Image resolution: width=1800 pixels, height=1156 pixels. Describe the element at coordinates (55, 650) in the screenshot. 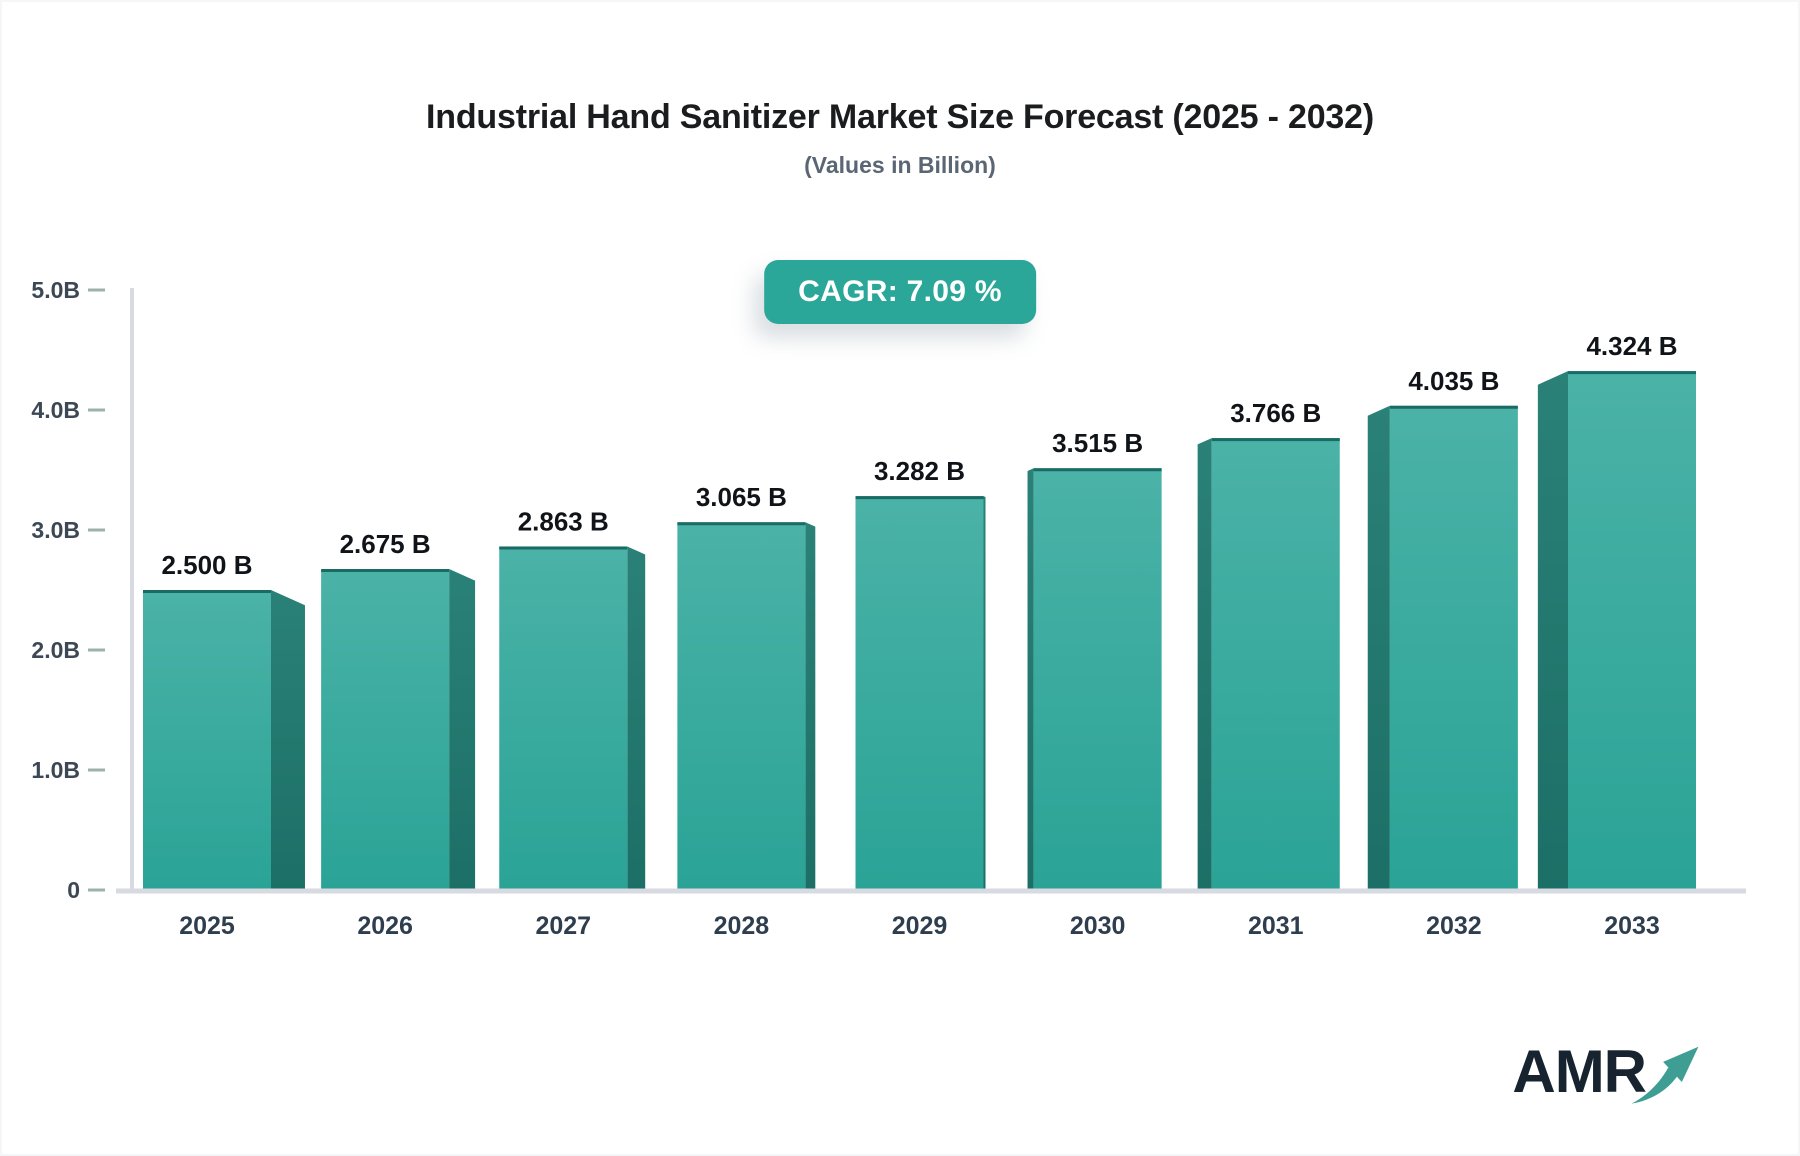

I see `y-tick-label: 2.0B` at that location.